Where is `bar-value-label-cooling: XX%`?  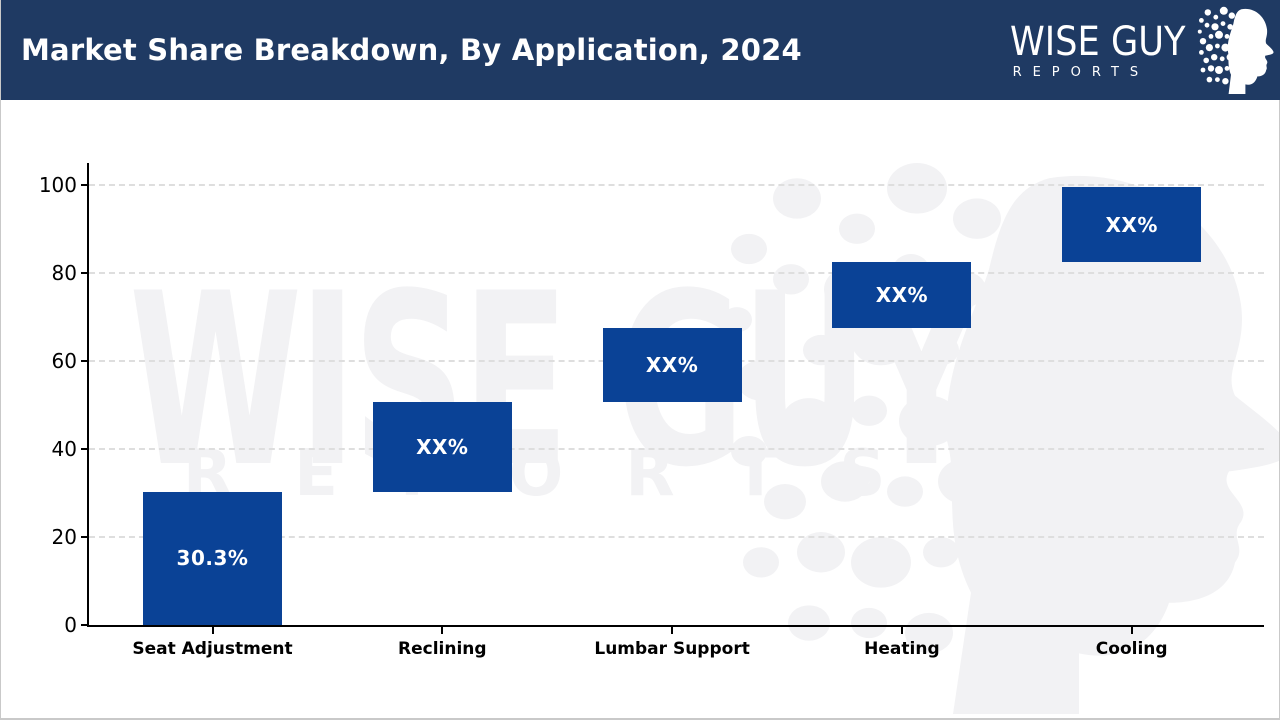 bar-value-label-cooling: XX% is located at coordinates (1131, 224).